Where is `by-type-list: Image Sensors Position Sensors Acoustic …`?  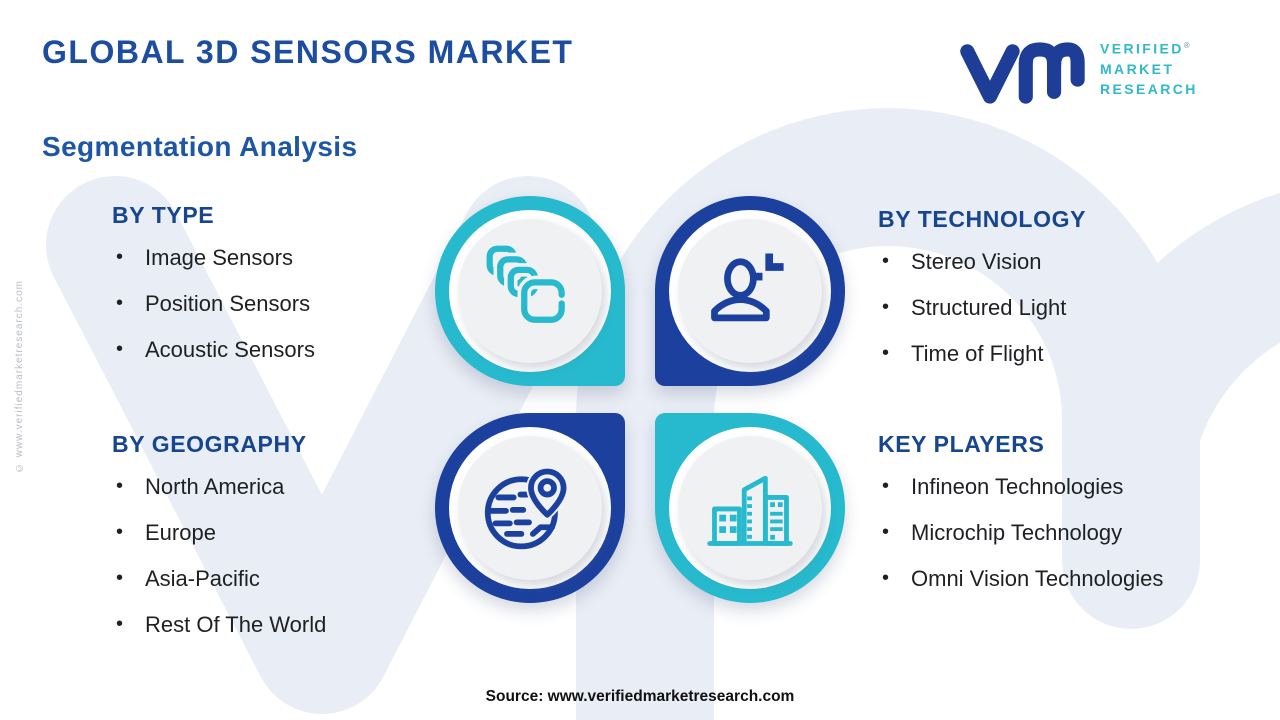 by-type-list: Image Sensors Position Sensors Acoustic … is located at coordinates (312, 304).